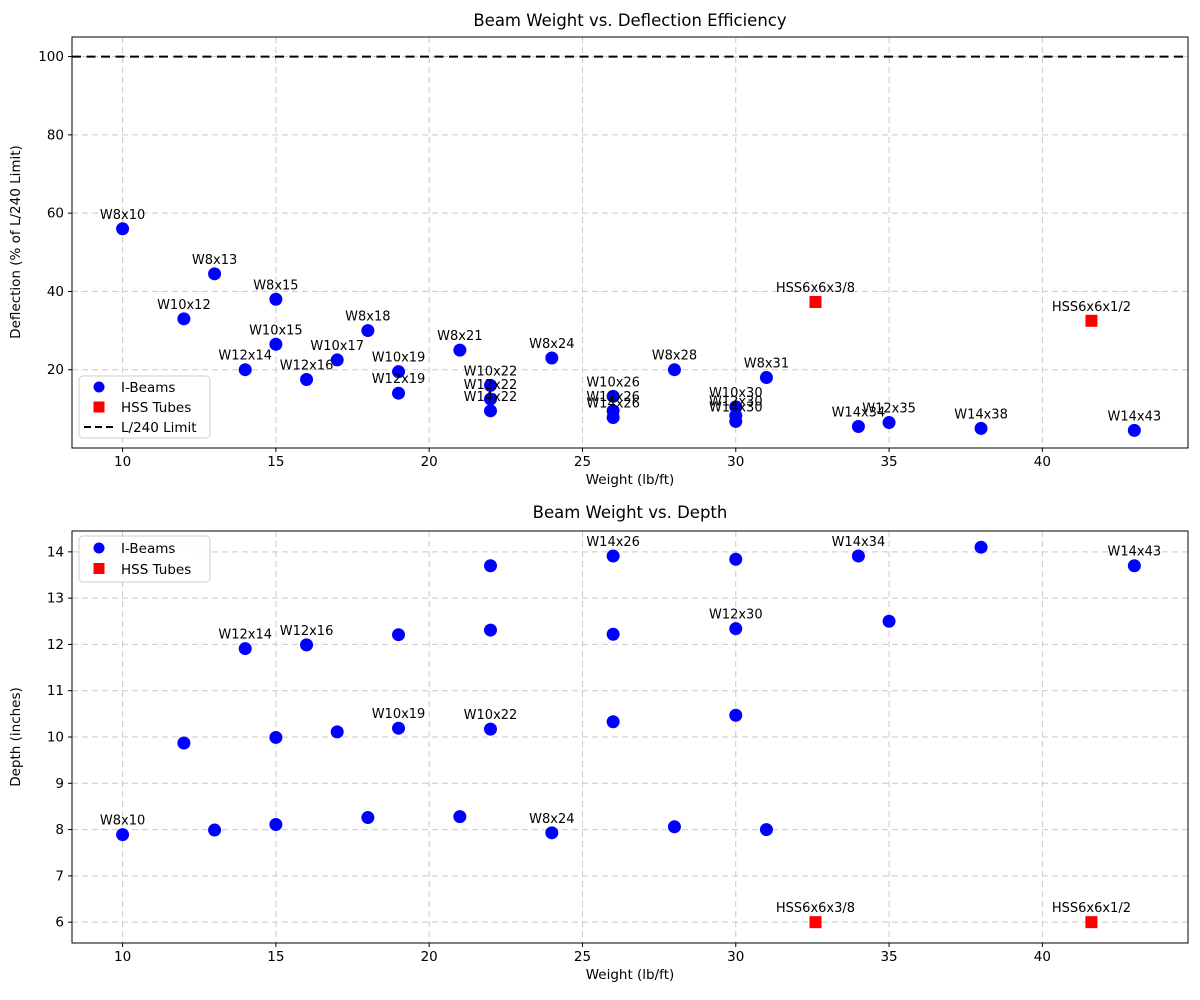  What do you see at coordinates (245, 370) in the screenshot?
I see `data-point-W12x14` at bounding box center [245, 370].